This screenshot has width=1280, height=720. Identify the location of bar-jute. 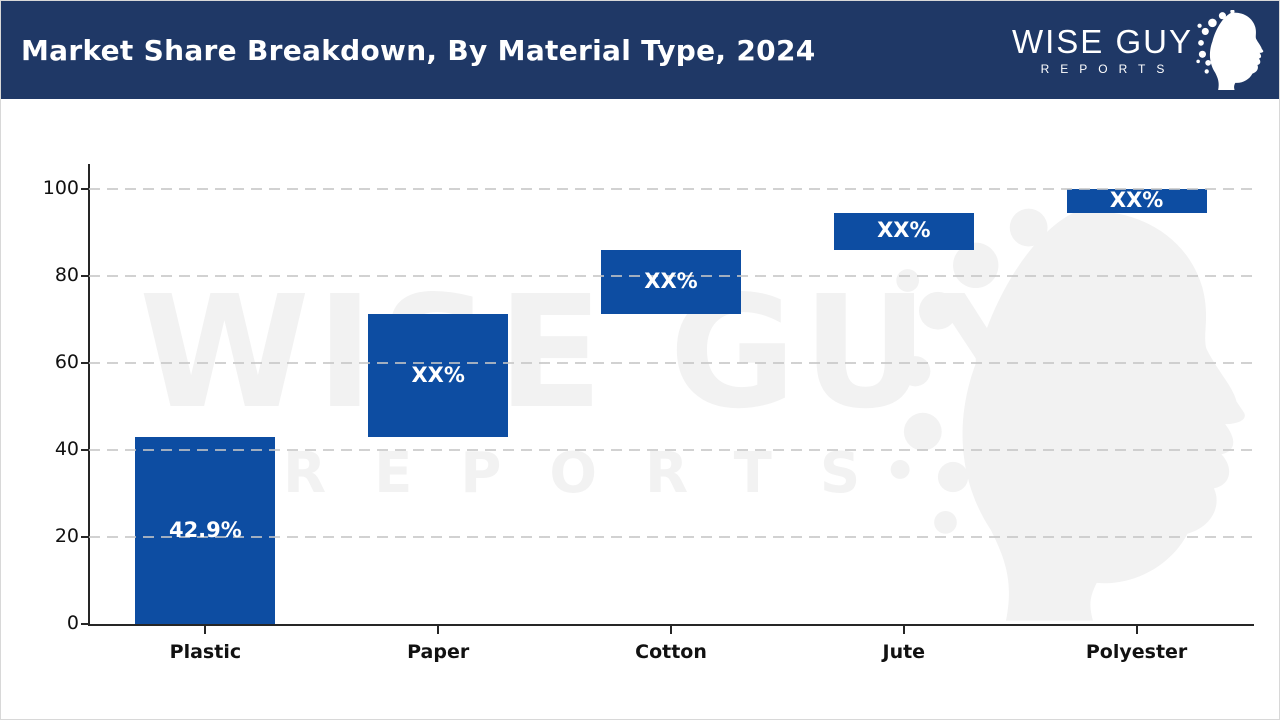
(903, 231).